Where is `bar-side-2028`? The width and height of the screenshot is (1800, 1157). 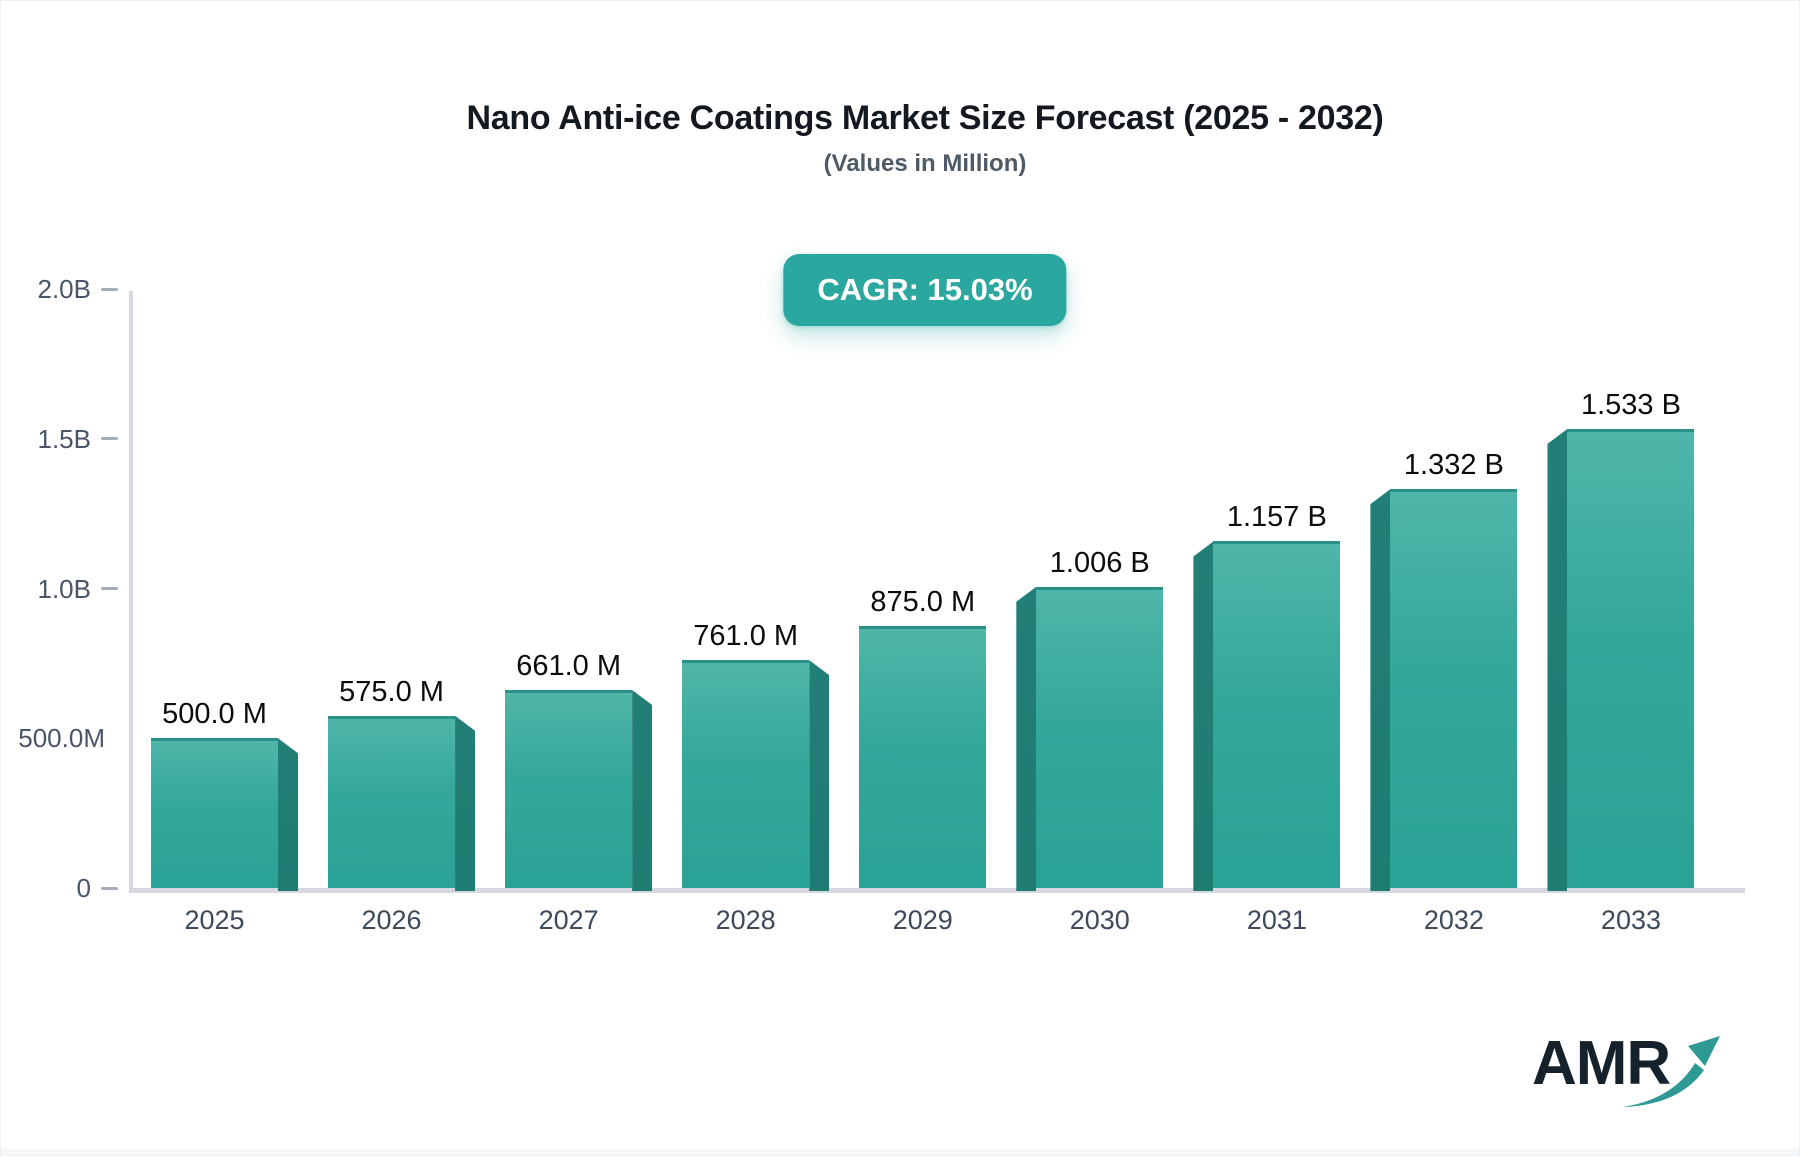
bar-side-2028 is located at coordinates (819, 775).